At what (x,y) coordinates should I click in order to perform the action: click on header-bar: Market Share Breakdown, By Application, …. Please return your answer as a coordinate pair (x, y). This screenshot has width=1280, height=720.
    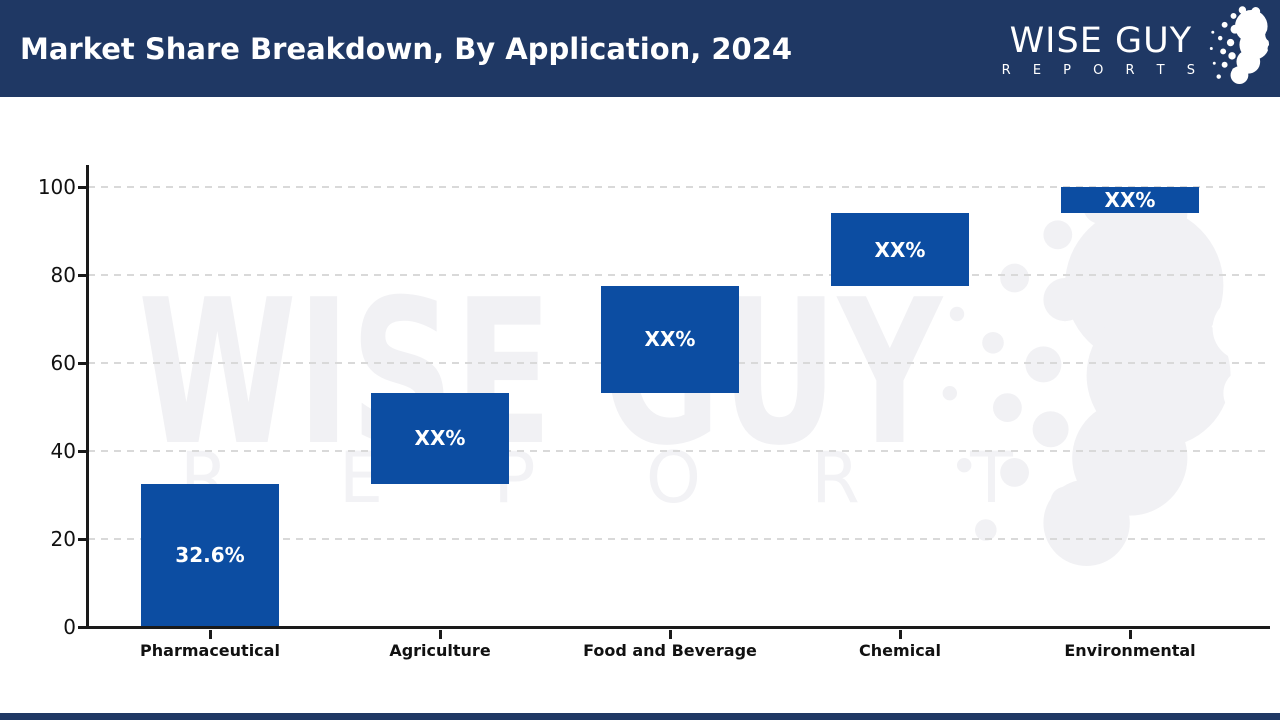
    Looking at the image, I should click on (640, 48).